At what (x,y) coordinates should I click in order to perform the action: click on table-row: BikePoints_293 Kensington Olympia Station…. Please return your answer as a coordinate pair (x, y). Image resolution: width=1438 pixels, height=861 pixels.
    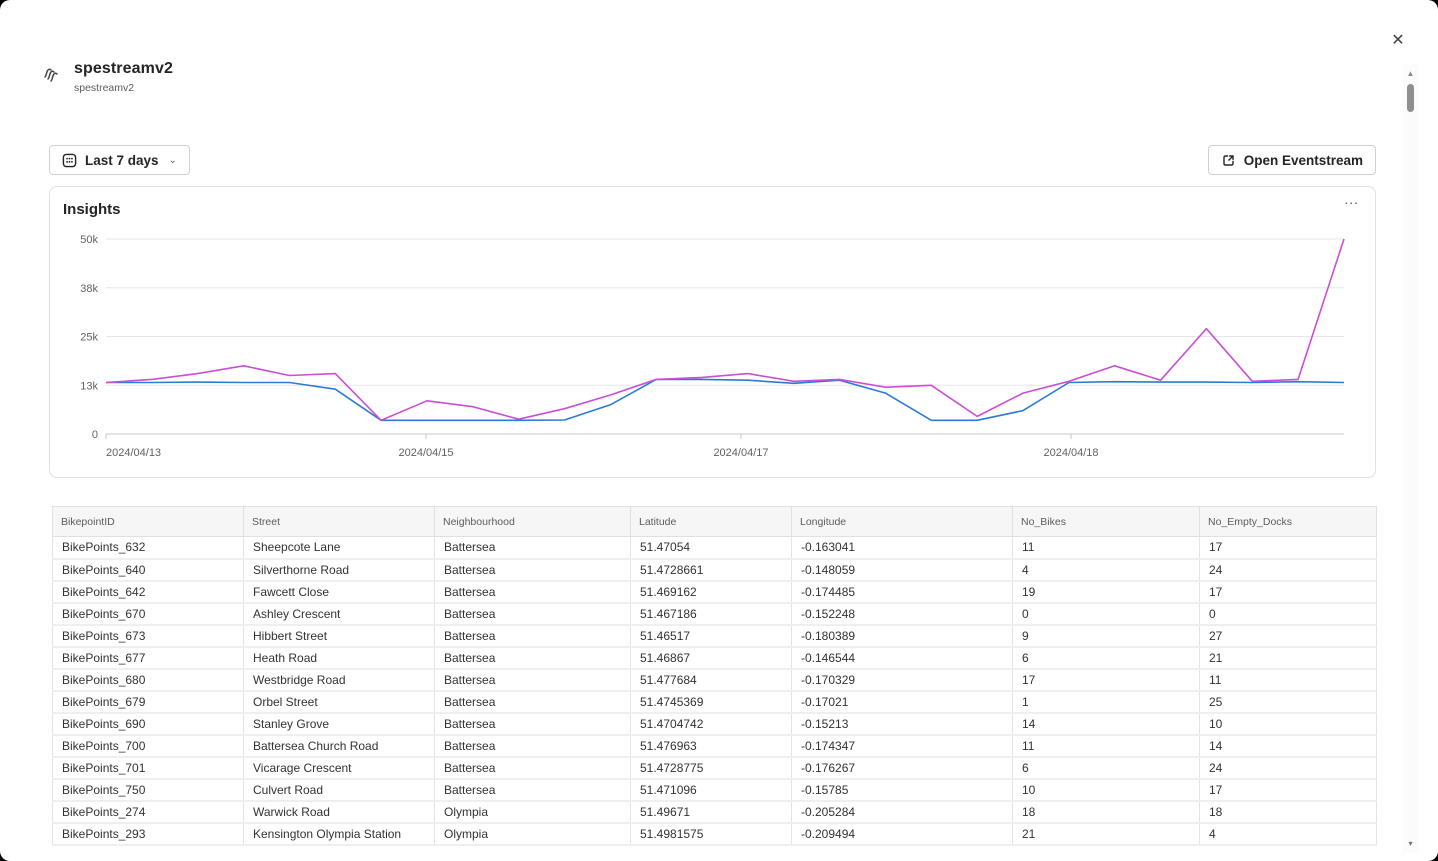
    Looking at the image, I should click on (714, 834).